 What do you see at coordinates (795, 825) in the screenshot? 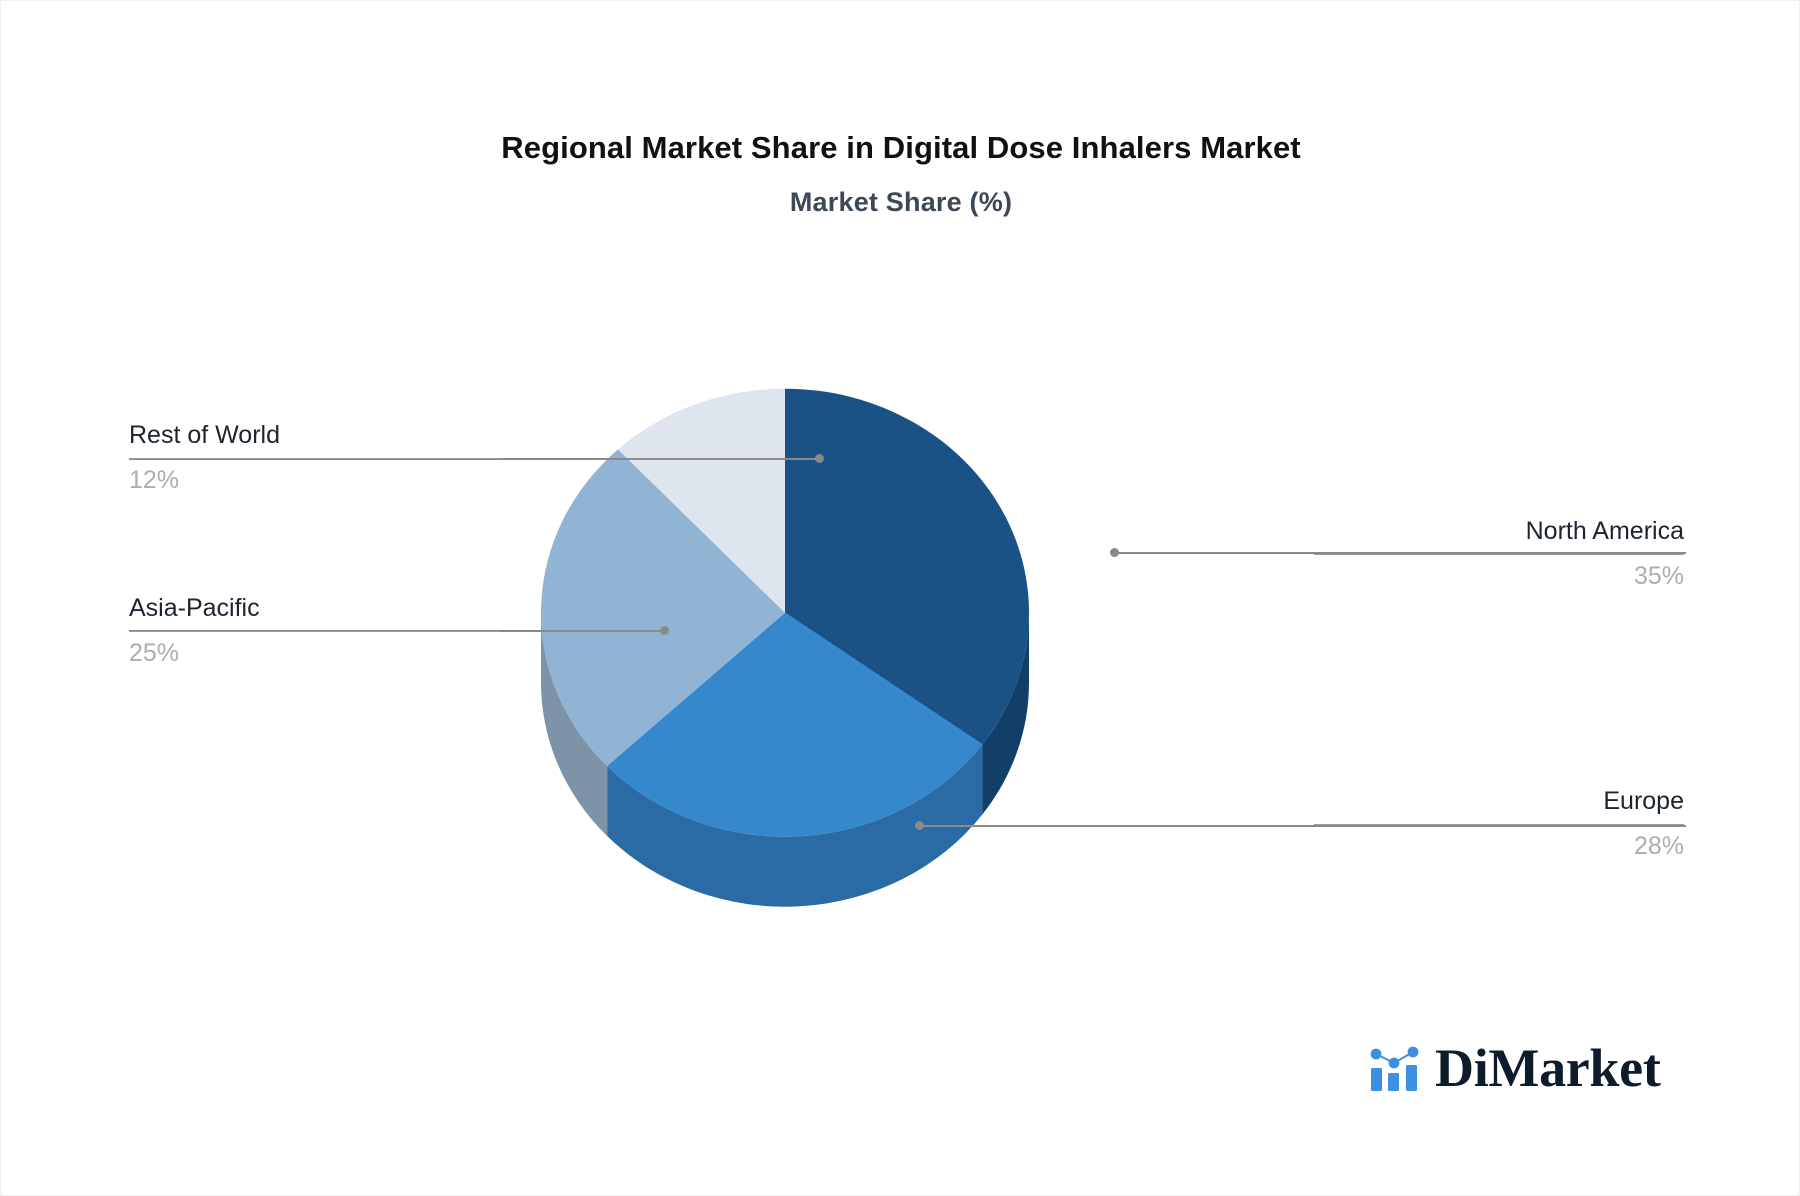
I see `pie-wall-europe` at bounding box center [795, 825].